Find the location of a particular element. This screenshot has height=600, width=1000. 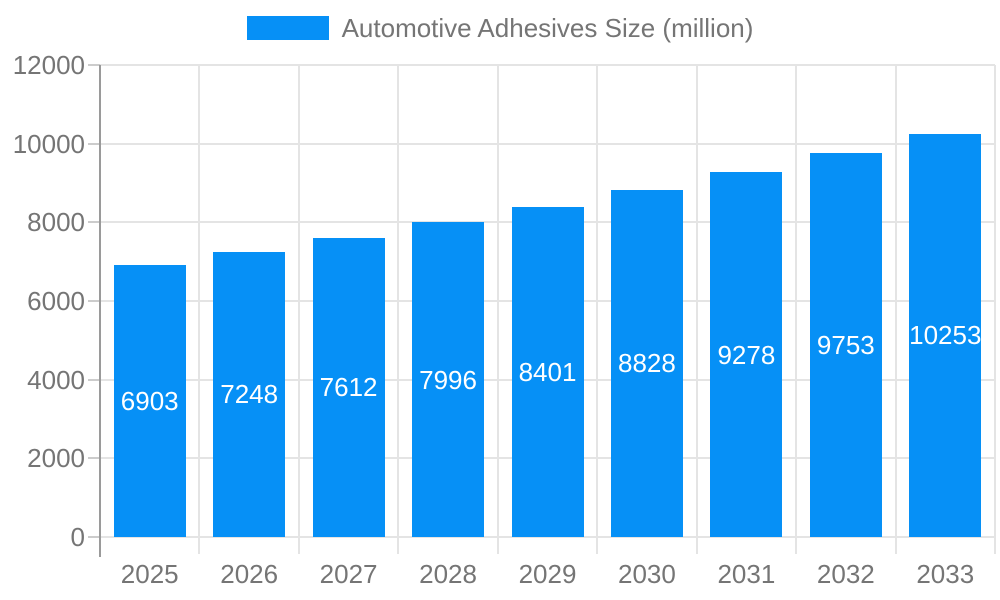

legend-swatch-icon is located at coordinates (287, 28).